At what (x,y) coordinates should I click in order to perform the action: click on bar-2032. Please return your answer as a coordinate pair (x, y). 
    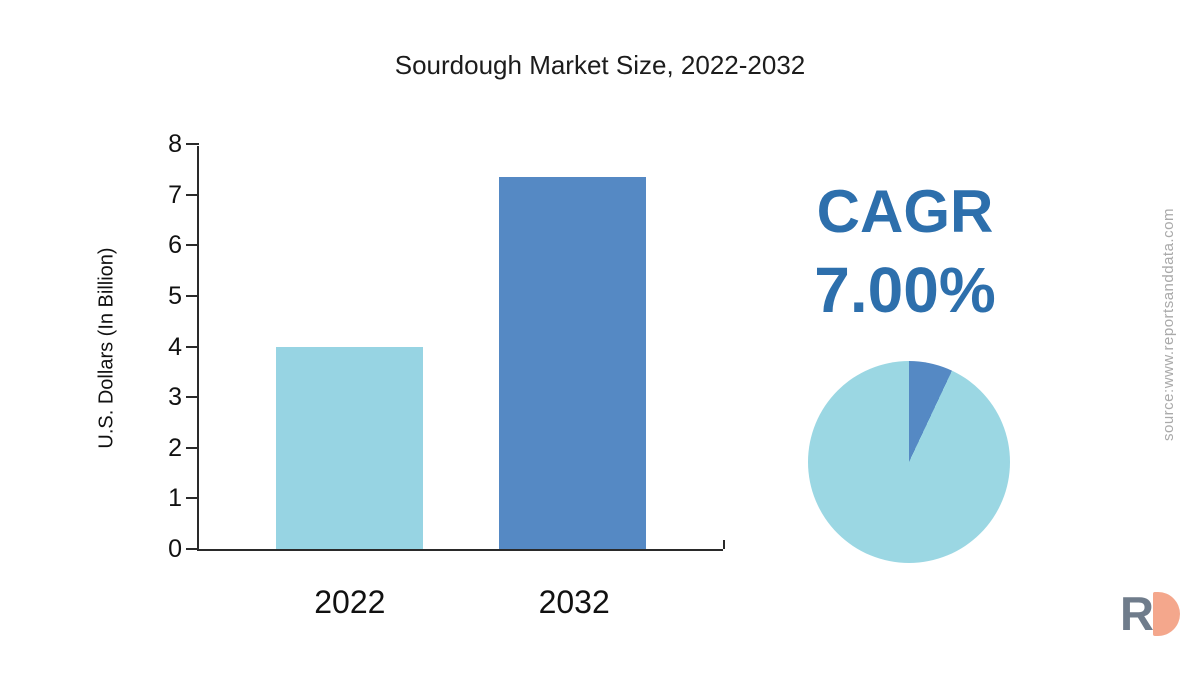
    Looking at the image, I should click on (573, 362).